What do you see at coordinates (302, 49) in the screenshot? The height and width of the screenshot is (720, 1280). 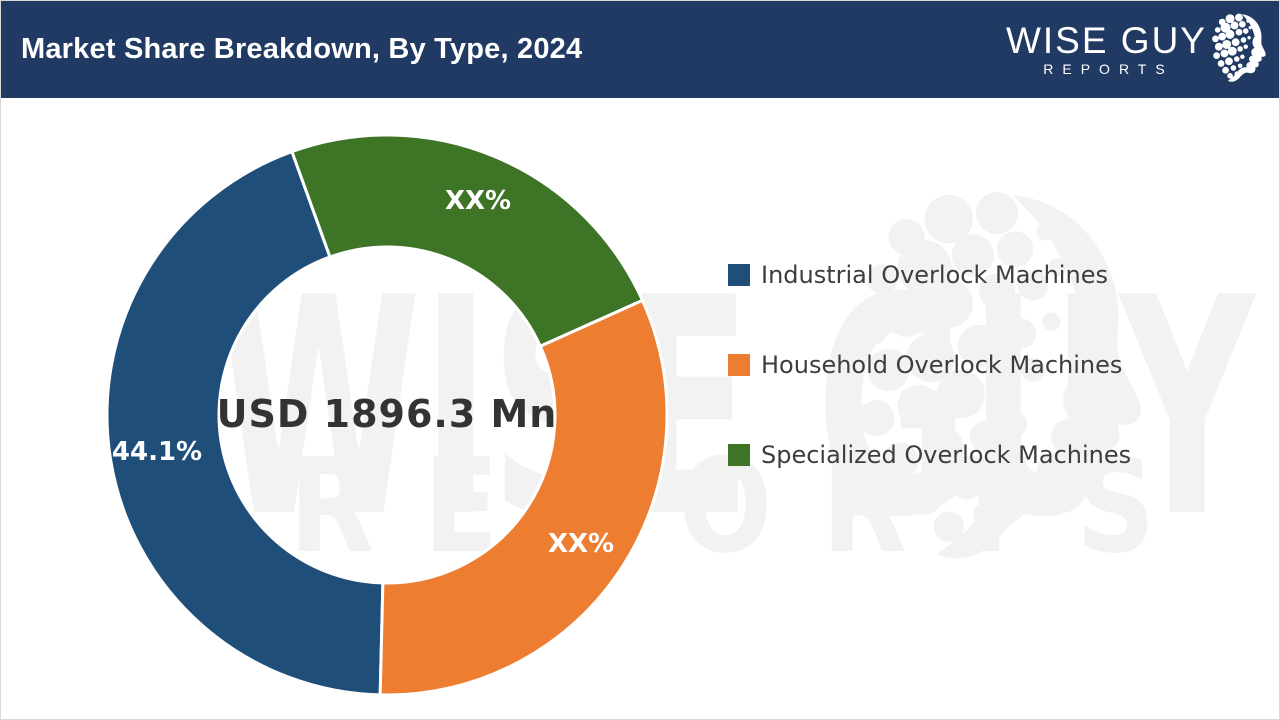 I see `page-title: Market Share Breakdown, By Type, 2024` at bounding box center [302, 49].